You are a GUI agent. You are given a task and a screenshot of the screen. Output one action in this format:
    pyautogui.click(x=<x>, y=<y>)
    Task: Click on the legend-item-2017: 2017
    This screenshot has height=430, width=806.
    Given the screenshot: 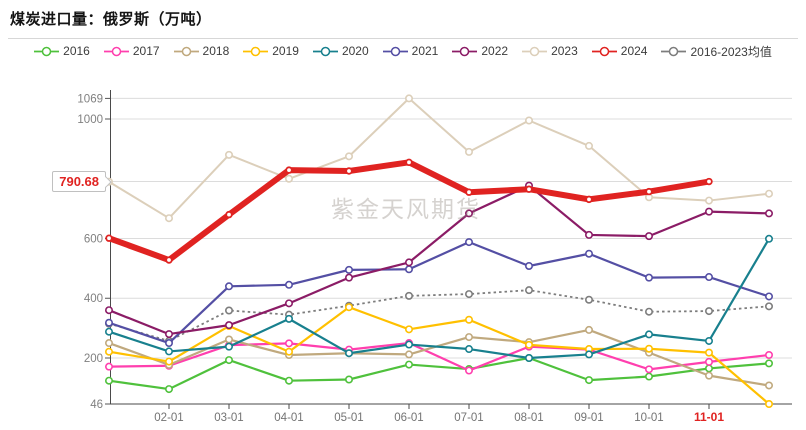 What is the action you would take?
    pyautogui.click(x=131, y=51)
    